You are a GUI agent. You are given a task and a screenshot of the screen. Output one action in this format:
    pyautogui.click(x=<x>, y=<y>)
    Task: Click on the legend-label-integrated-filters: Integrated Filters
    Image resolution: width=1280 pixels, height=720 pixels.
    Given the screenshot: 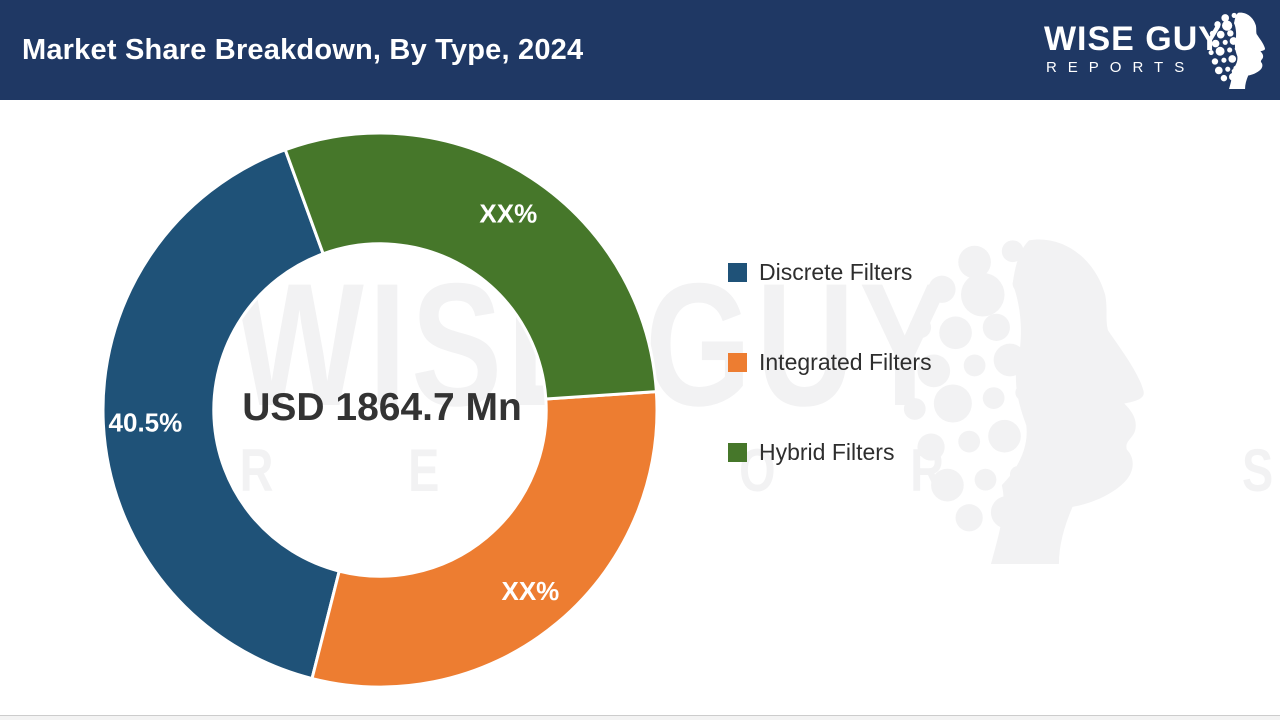 What is the action you would take?
    pyautogui.click(x=845, y=362)
    